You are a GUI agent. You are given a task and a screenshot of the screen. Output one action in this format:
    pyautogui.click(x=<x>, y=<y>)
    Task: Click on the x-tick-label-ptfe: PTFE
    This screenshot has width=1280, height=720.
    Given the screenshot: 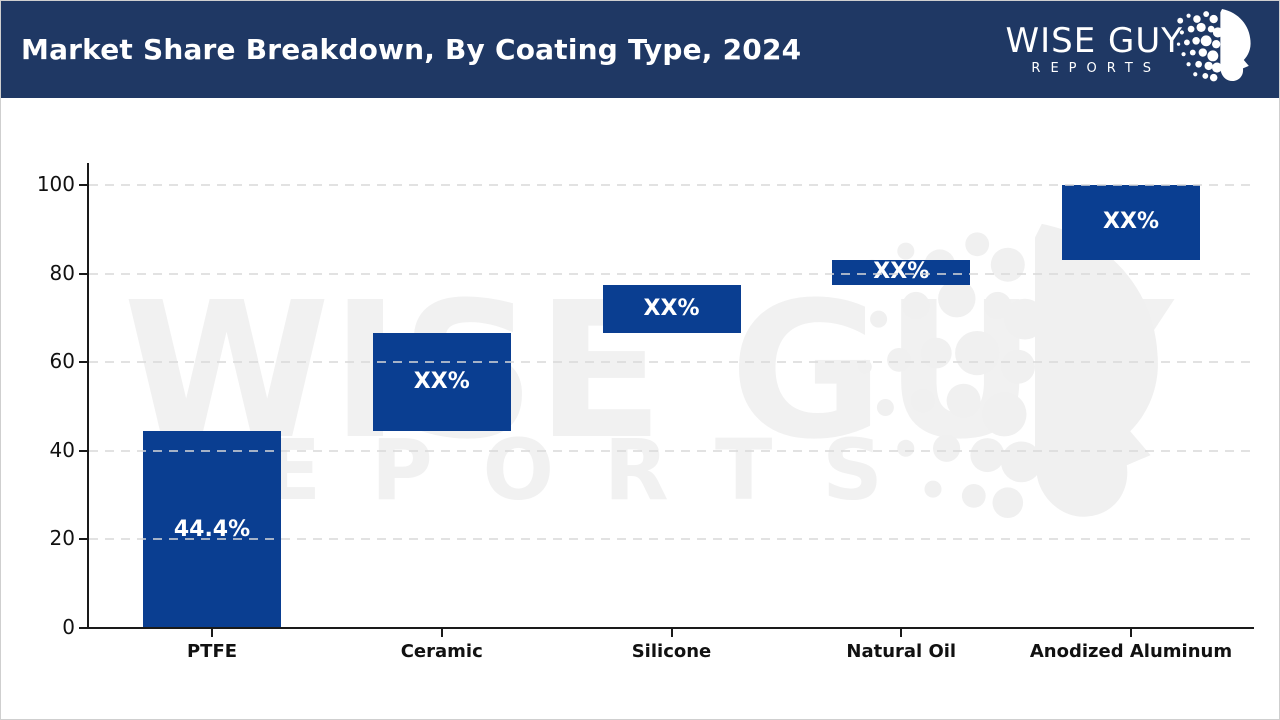 What is the action you would take?
    pyautogui.click(x=212, y=651)
    